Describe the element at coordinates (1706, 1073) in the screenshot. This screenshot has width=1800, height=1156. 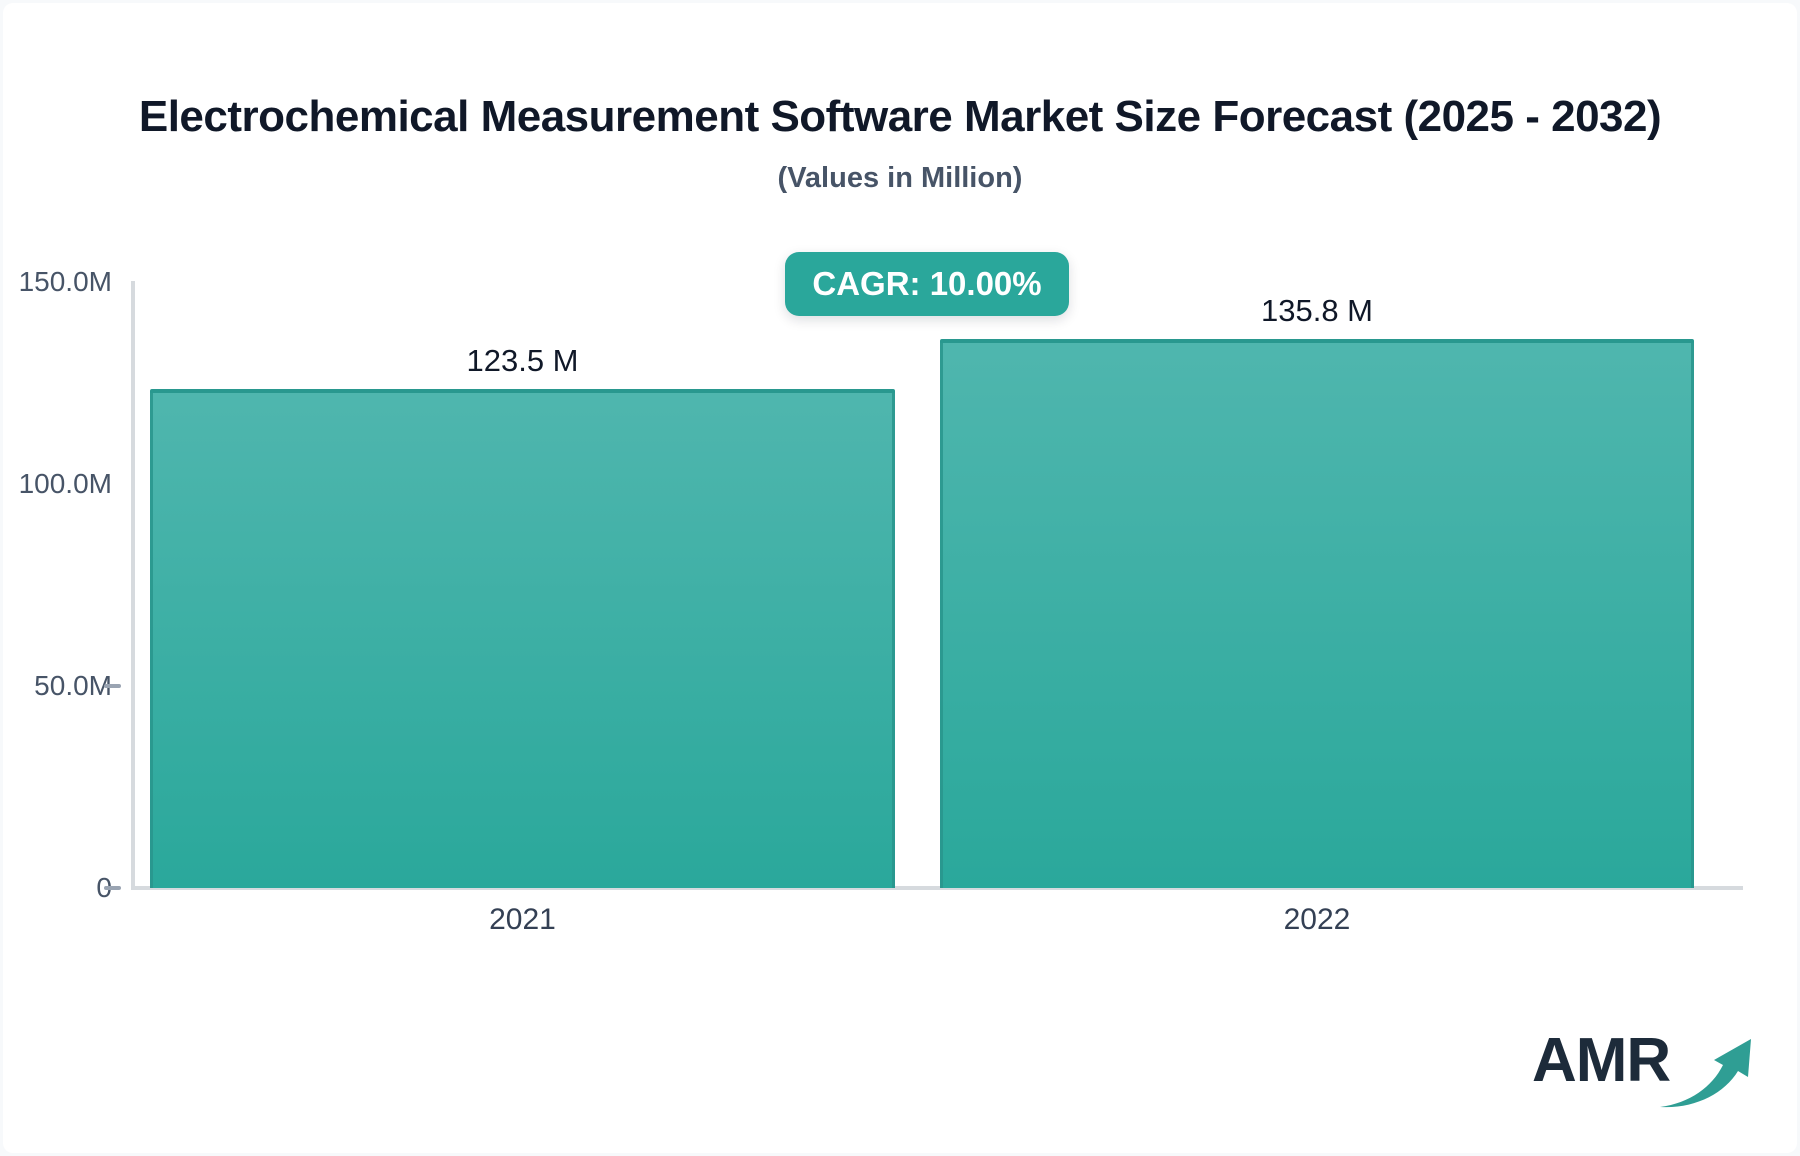
I see `growth-arrow-icon` at that location.